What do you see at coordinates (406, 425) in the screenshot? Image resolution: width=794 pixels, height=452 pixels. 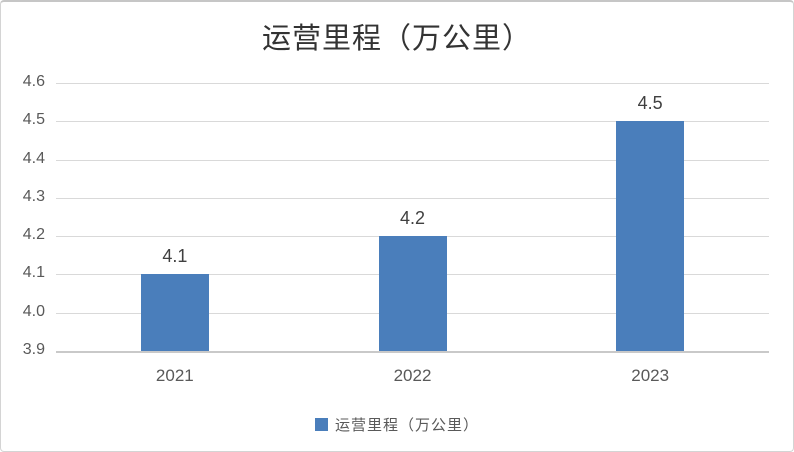 I see `legend-label: 运营里程（万公里）` at bounding box center [406, 425].